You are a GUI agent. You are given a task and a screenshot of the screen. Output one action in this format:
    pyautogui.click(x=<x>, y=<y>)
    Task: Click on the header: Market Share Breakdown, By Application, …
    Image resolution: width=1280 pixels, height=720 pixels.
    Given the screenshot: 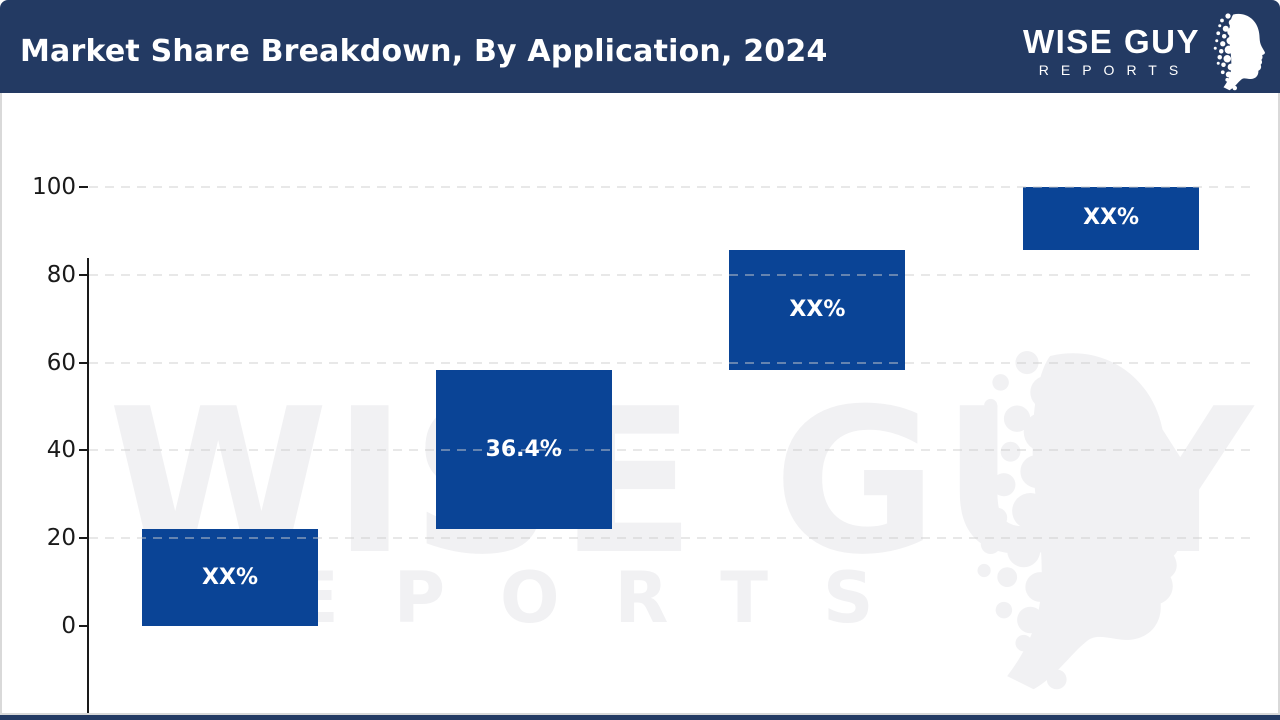 What is the action you would take?
    pyautogui.click(x=640, y=46)
    